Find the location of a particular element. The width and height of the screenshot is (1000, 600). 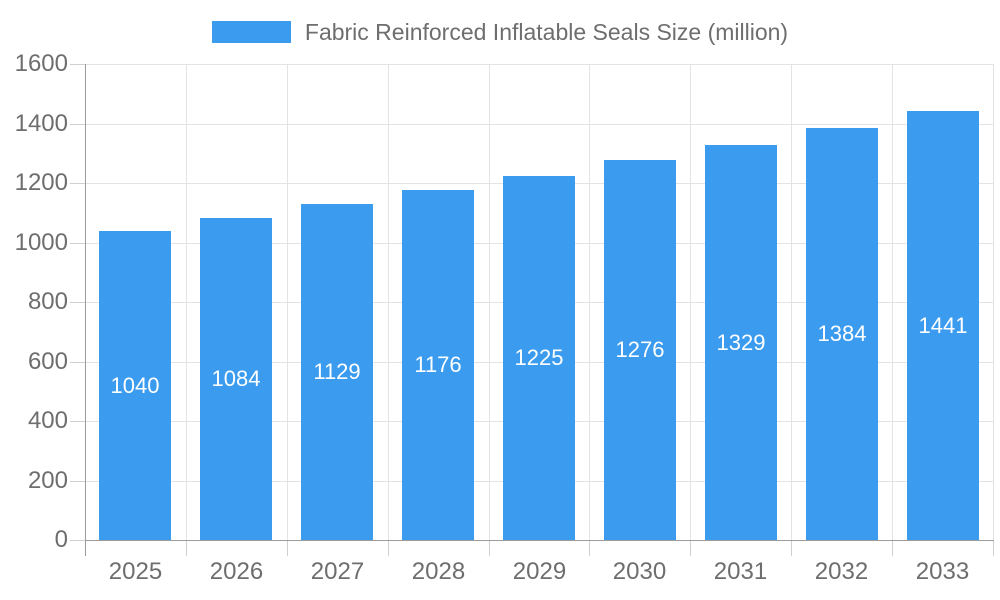

bar-2031 is located at coordinates (741, 342).